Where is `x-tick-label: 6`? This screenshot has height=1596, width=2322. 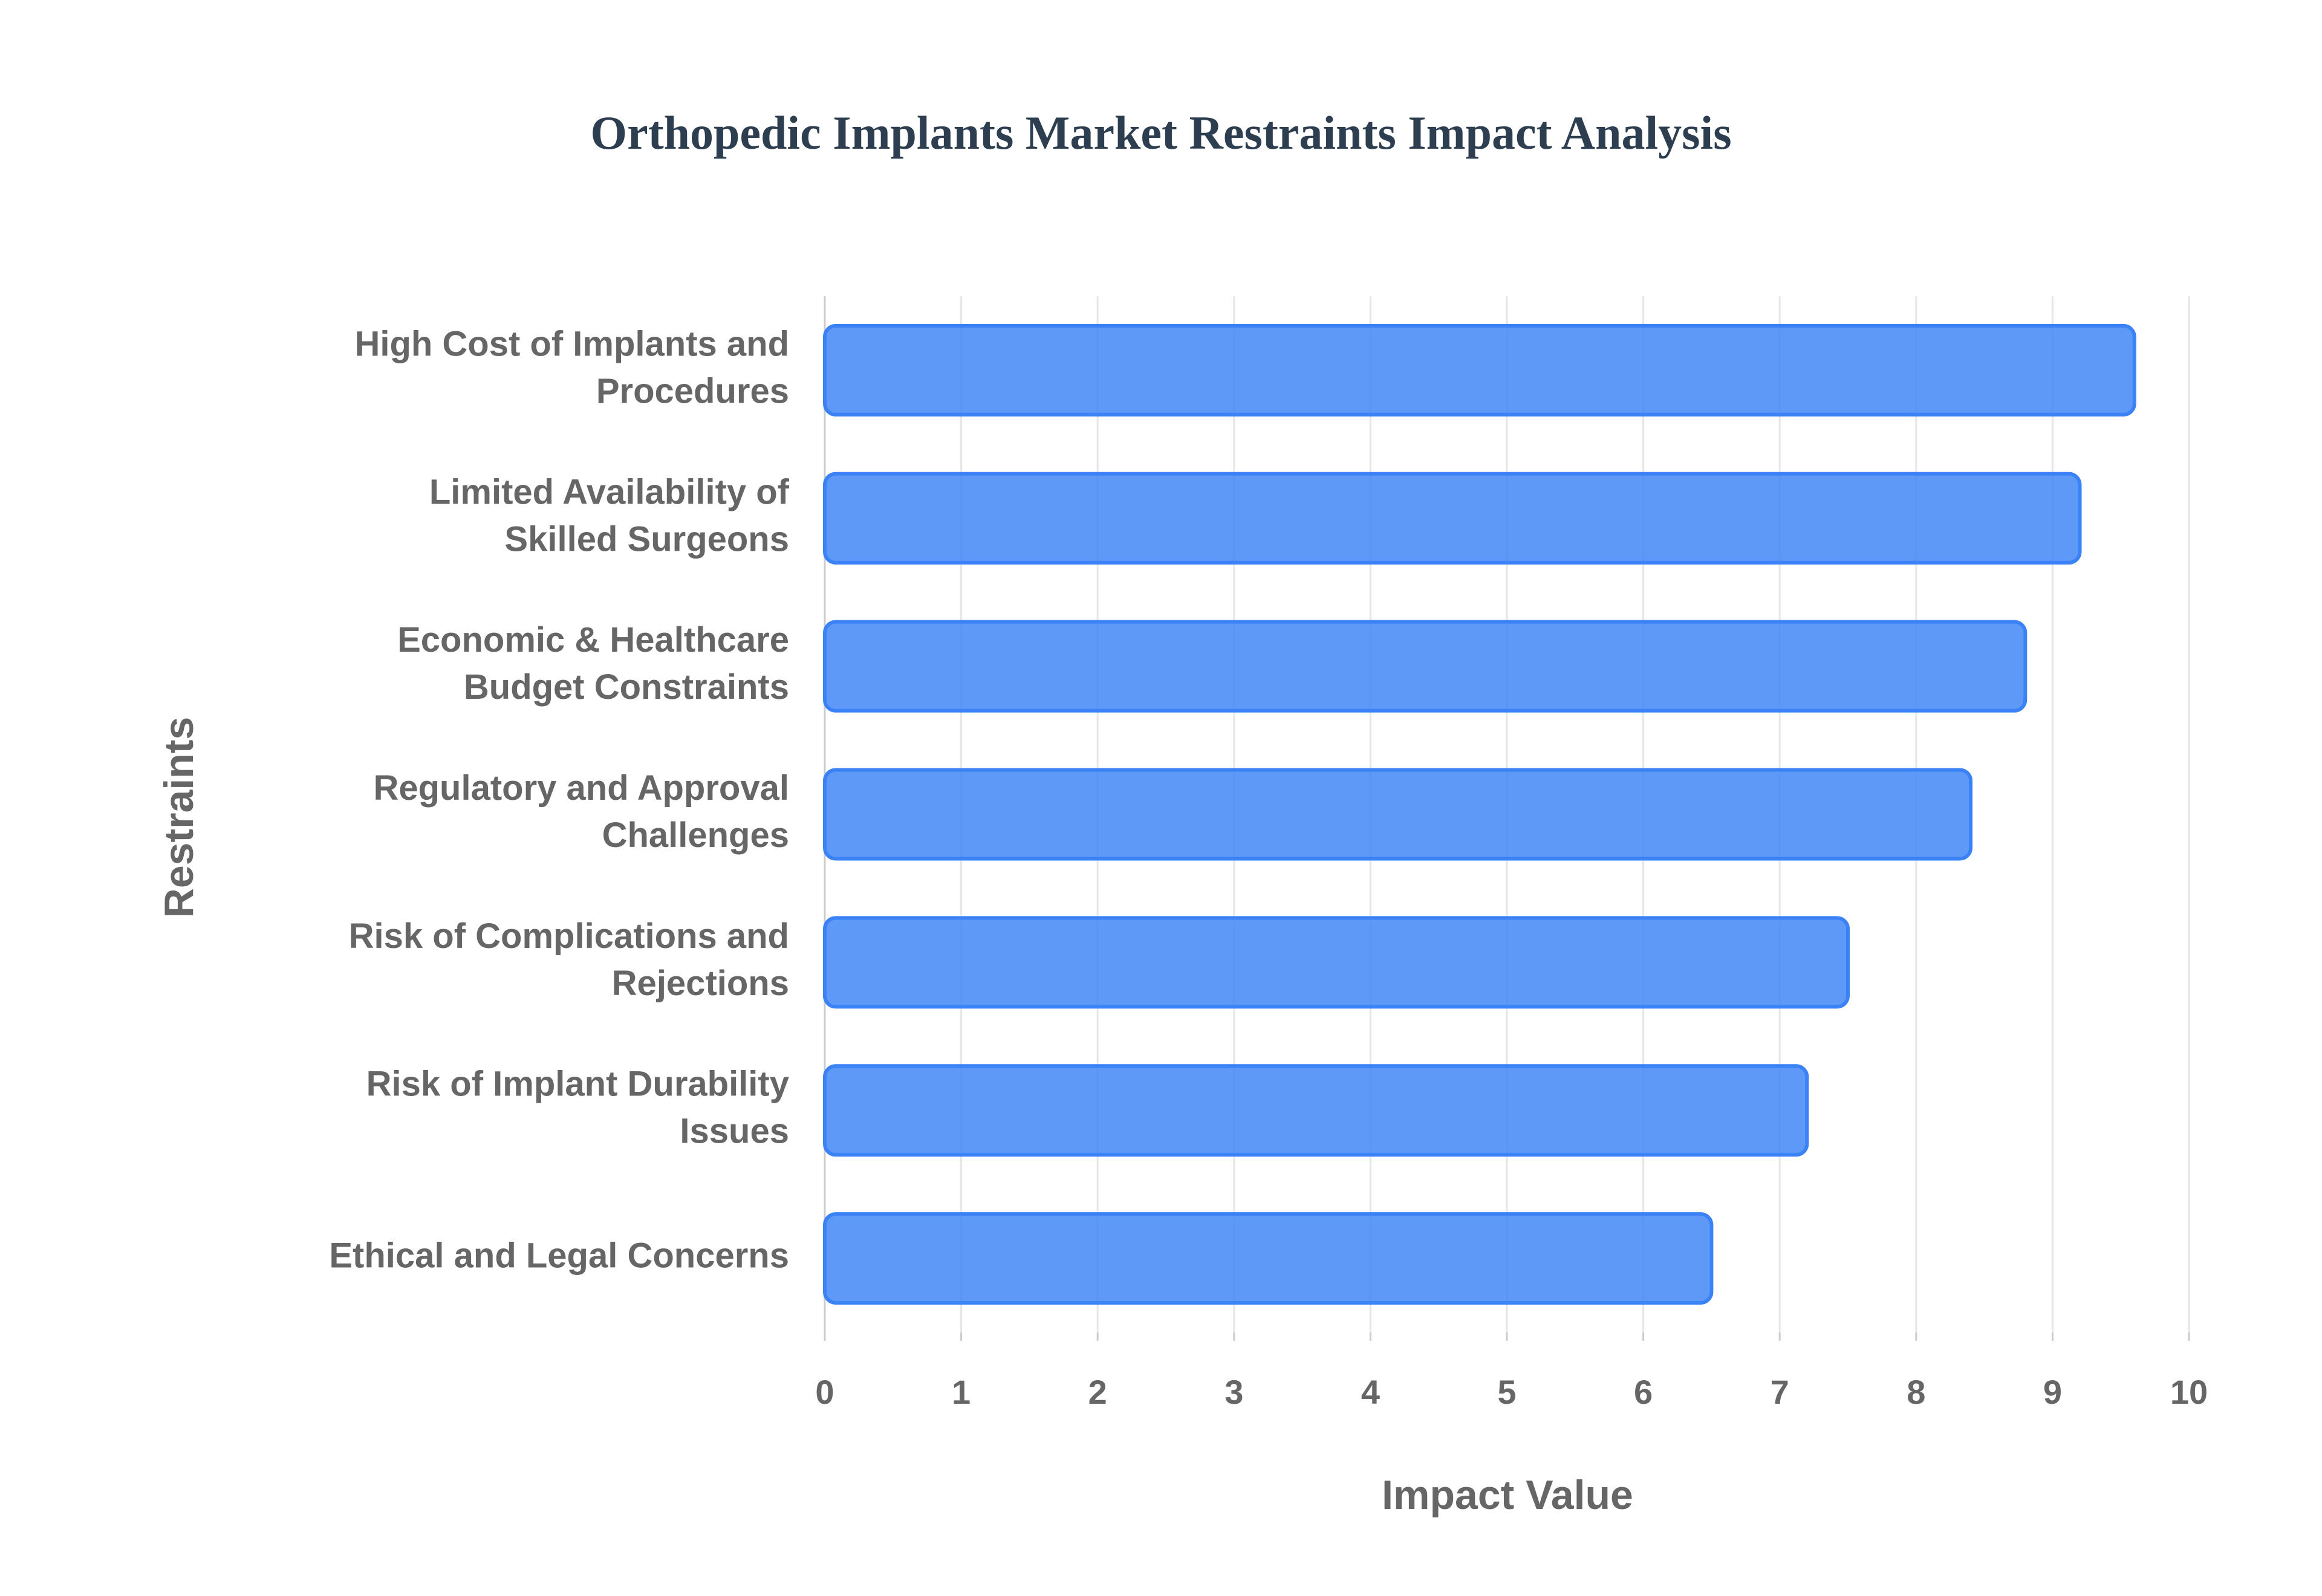
x-tick-label: 6 is located at coordinates (1644, 1392).